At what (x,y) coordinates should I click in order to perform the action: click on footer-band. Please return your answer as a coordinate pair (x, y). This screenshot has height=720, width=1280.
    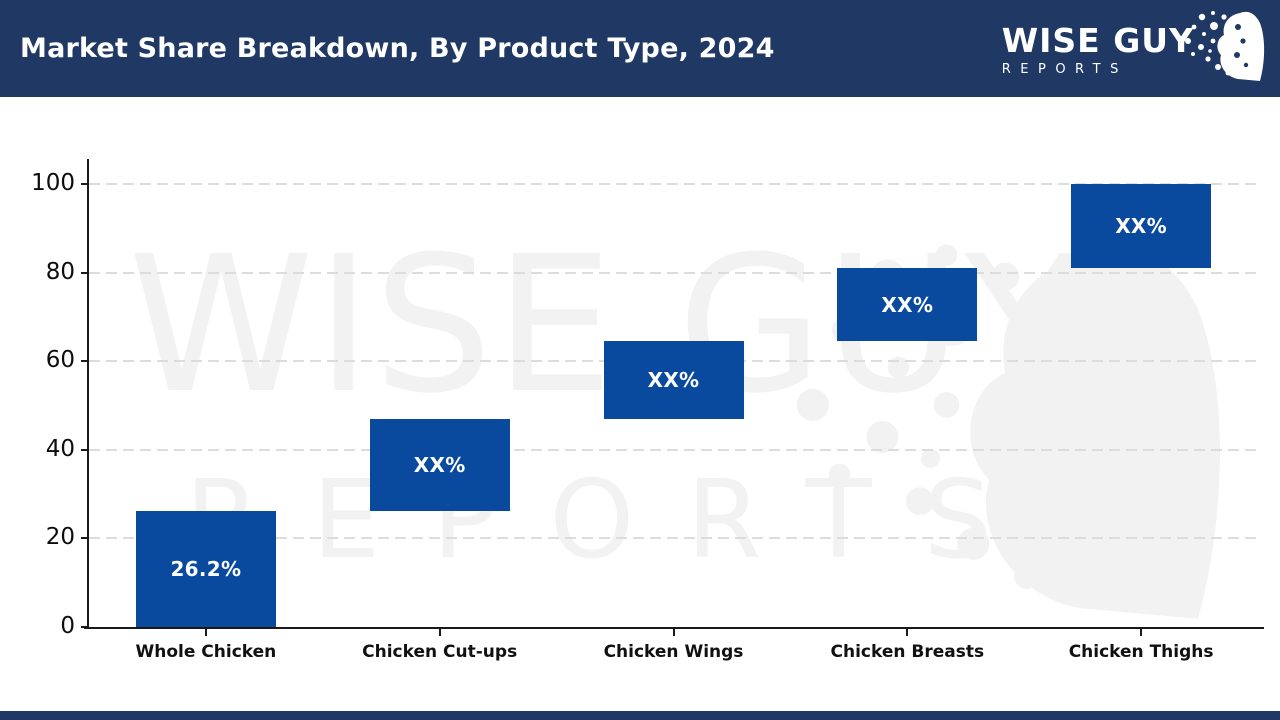
    Looking at the image, I should click on (640, 715).